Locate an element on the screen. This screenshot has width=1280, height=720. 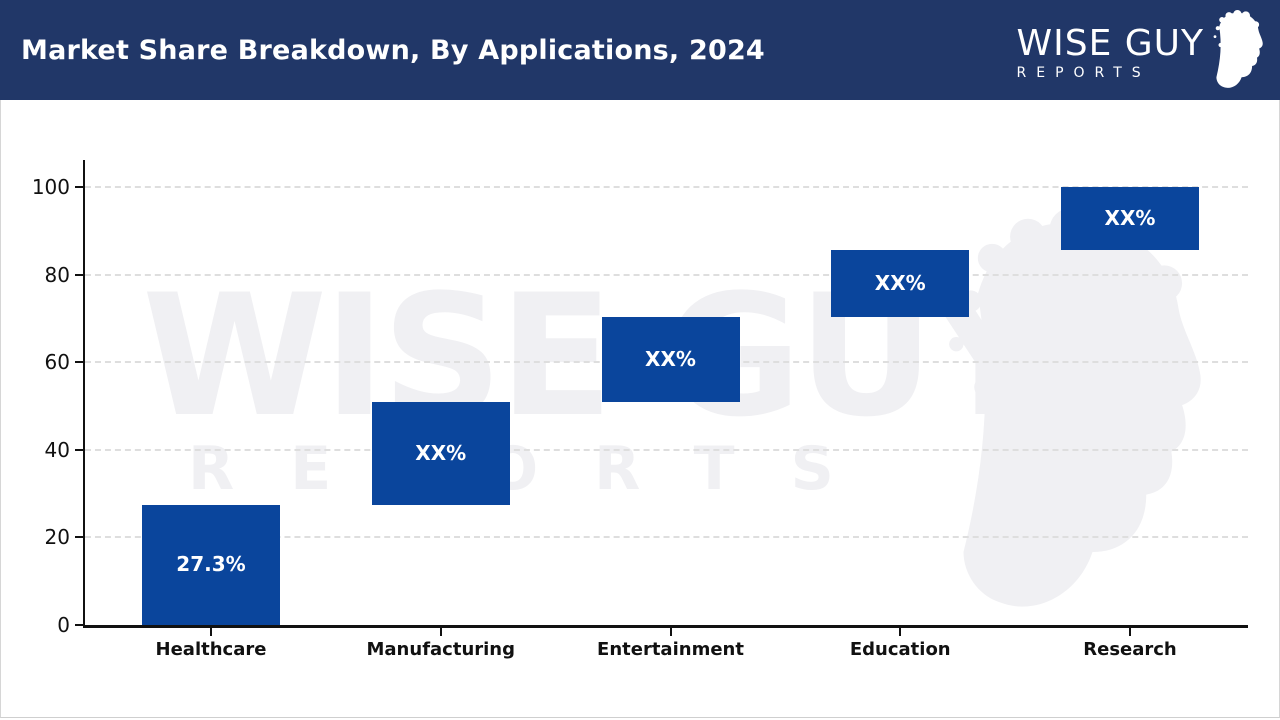
y-tick-label: 20 is located at coordinates (57, 537).